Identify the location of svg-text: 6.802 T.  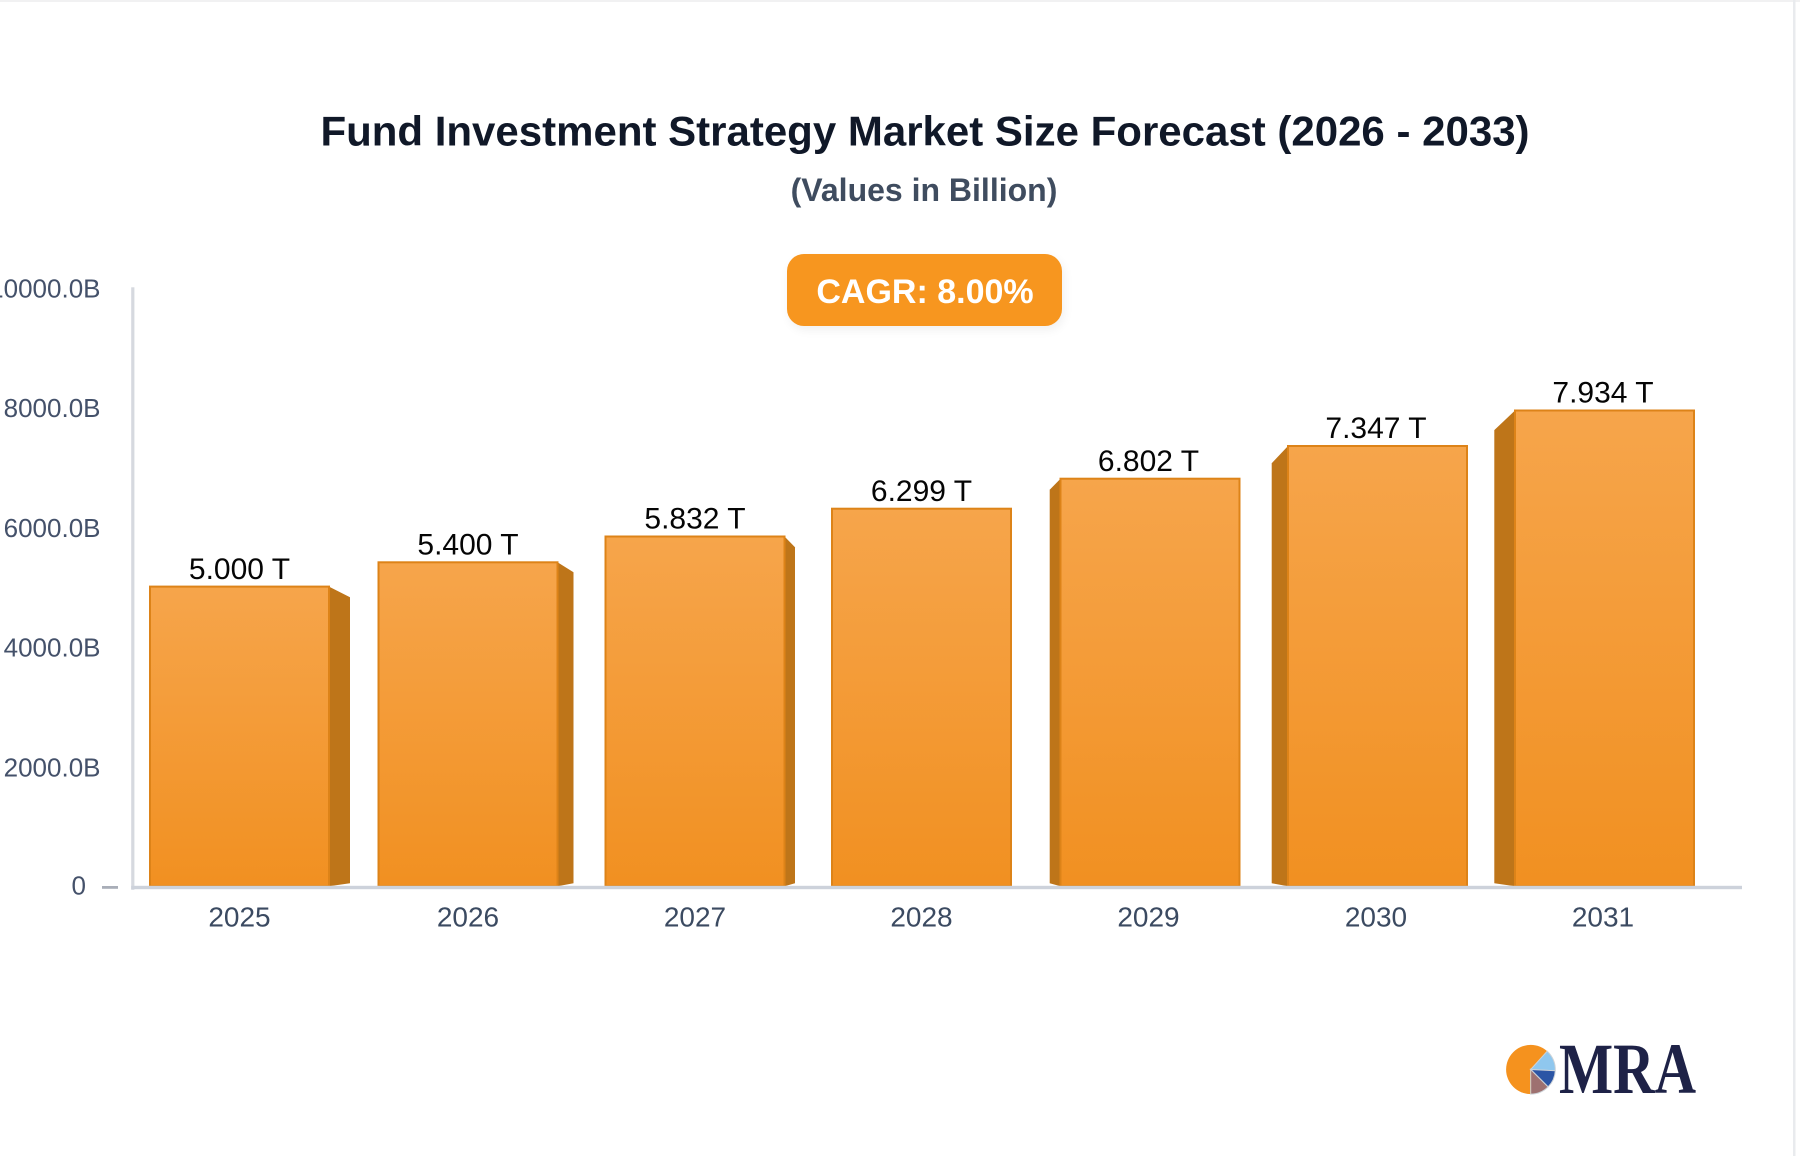
(1148, 461).